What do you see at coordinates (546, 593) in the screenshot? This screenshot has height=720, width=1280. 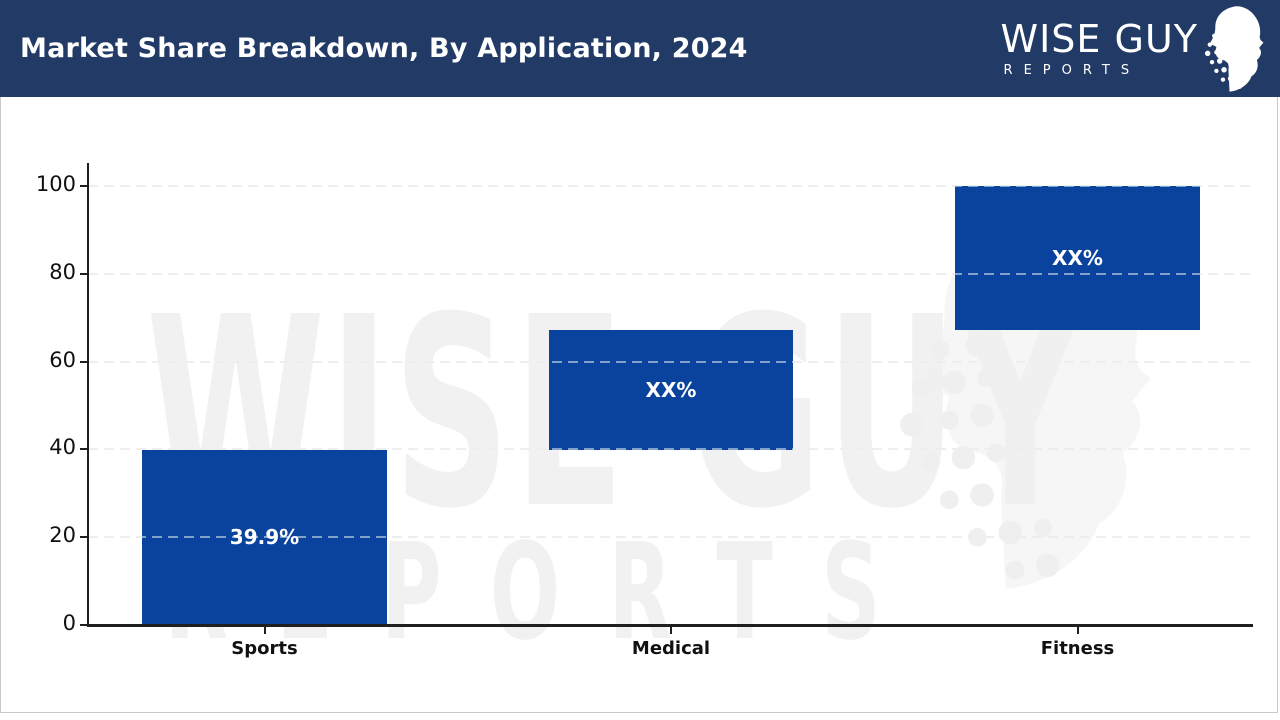 I see `watermark-line2: REPORTS` at bounding box center [546, 593].